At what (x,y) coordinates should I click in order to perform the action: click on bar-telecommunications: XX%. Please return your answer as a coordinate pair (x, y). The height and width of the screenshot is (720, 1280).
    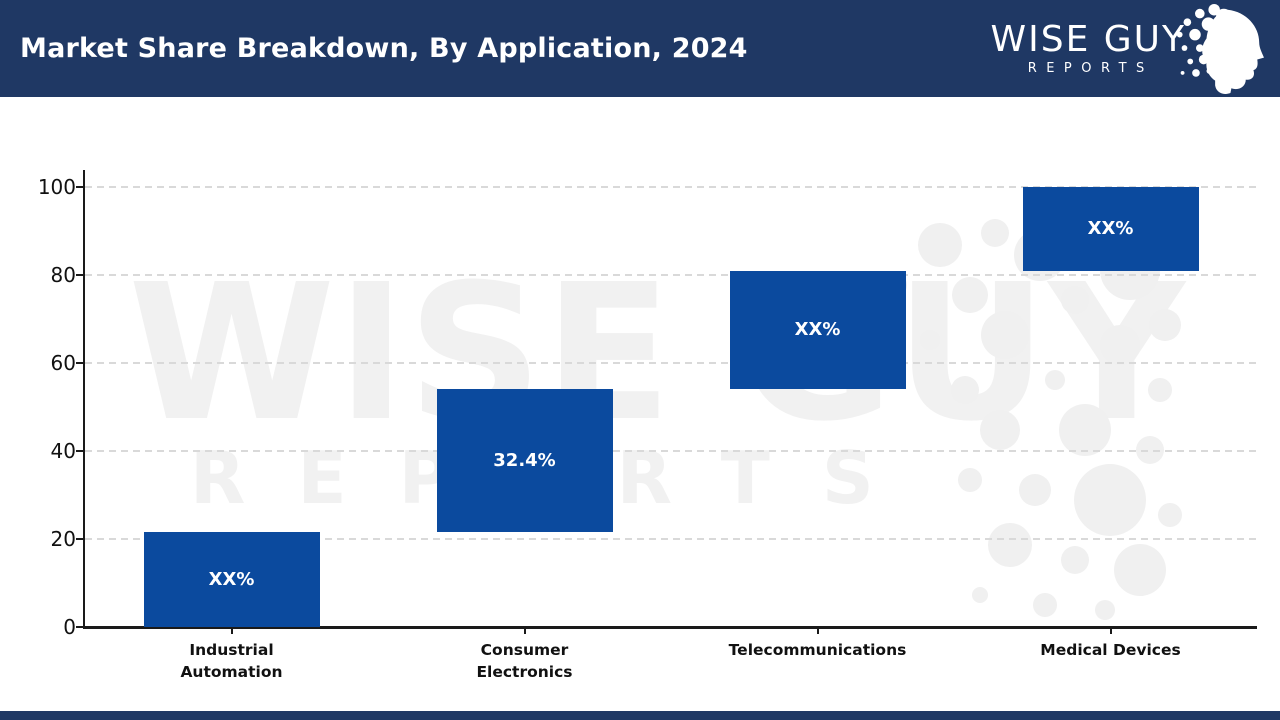
    Looking at the image, I should click on (817, 330).